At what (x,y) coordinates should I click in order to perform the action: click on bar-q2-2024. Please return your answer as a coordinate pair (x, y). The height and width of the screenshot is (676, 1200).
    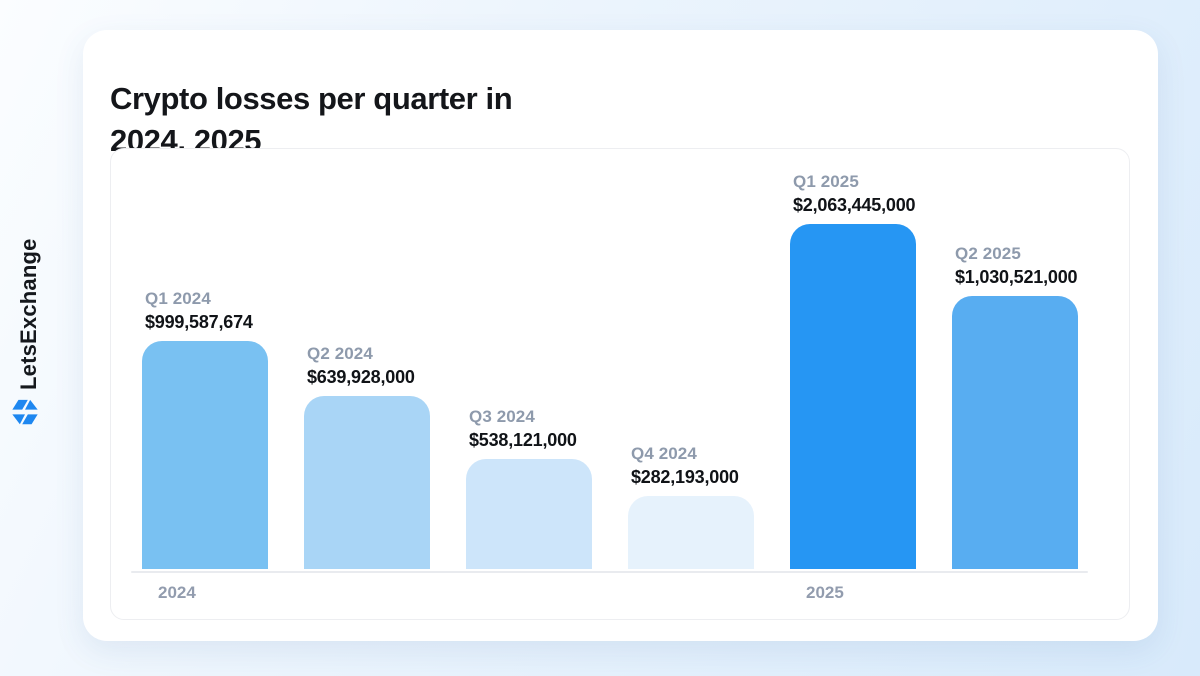
    Looking at the image, I should click on (367, 482).